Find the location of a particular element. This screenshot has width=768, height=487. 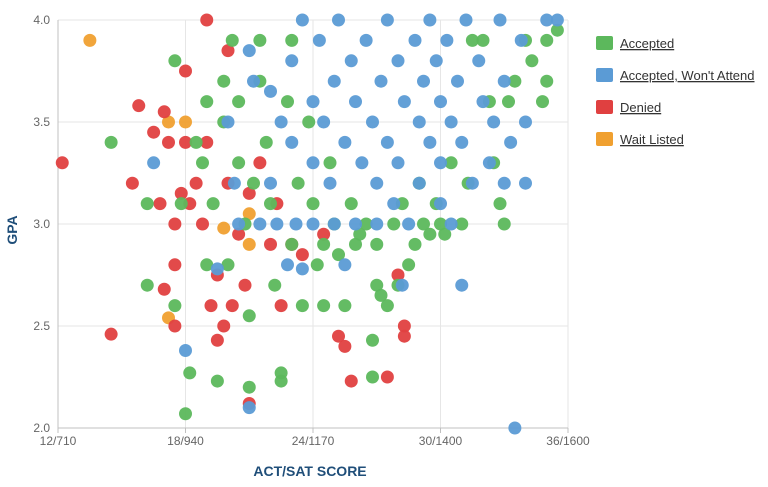

legend-item-label: Wait Listed is located at coordinates (652, 139).